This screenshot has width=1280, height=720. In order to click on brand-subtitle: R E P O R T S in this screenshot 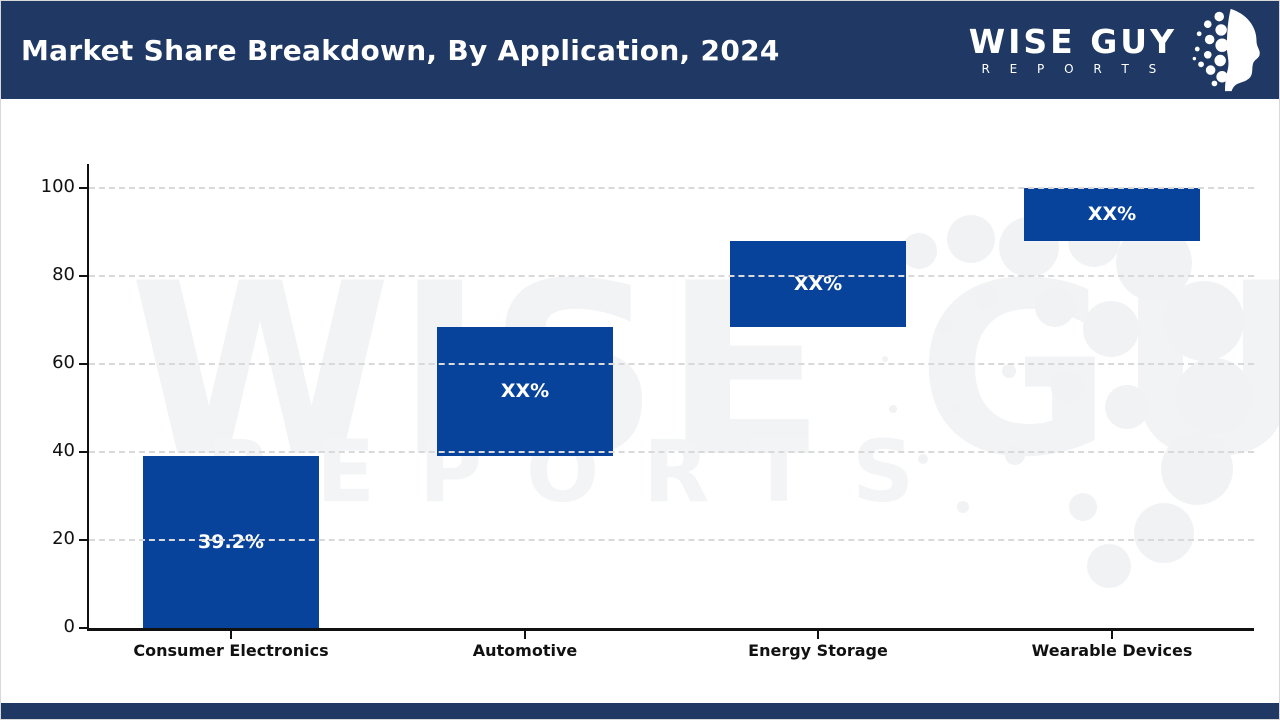, I will do `click(1073, 68)`.